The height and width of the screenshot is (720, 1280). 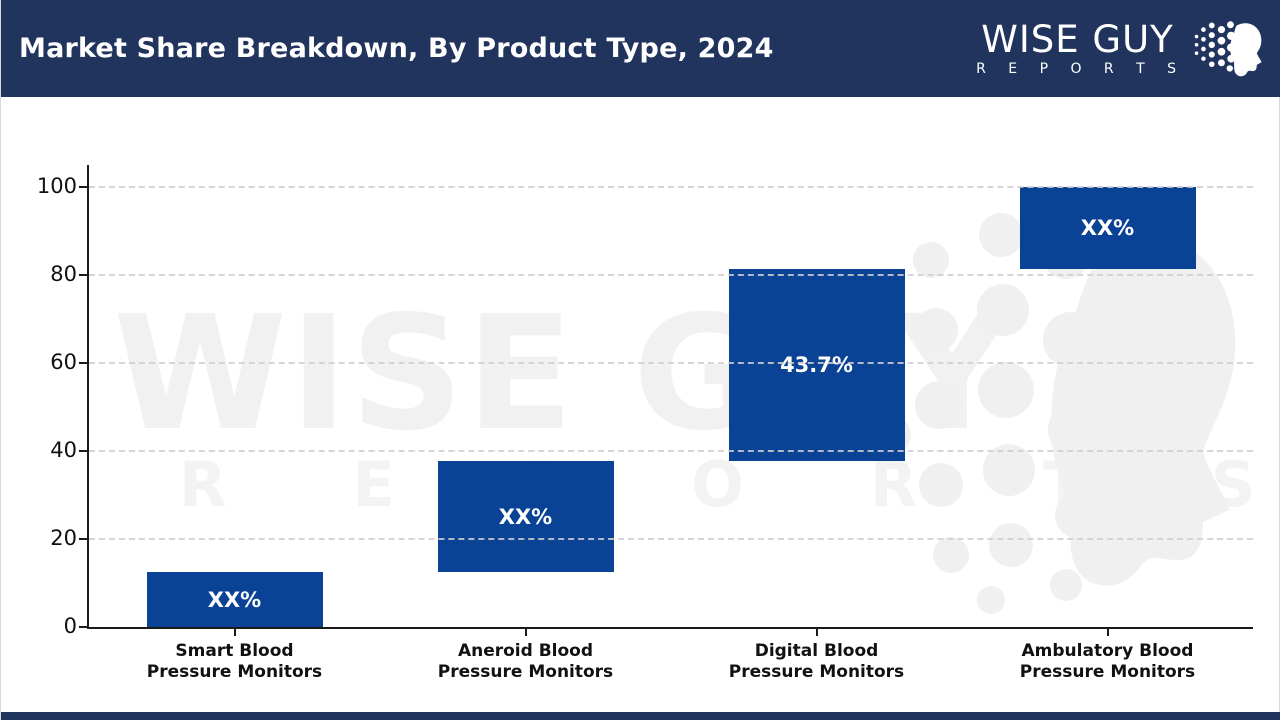 I want to click on y-tick-label: 20, so click(x=63, y=538).